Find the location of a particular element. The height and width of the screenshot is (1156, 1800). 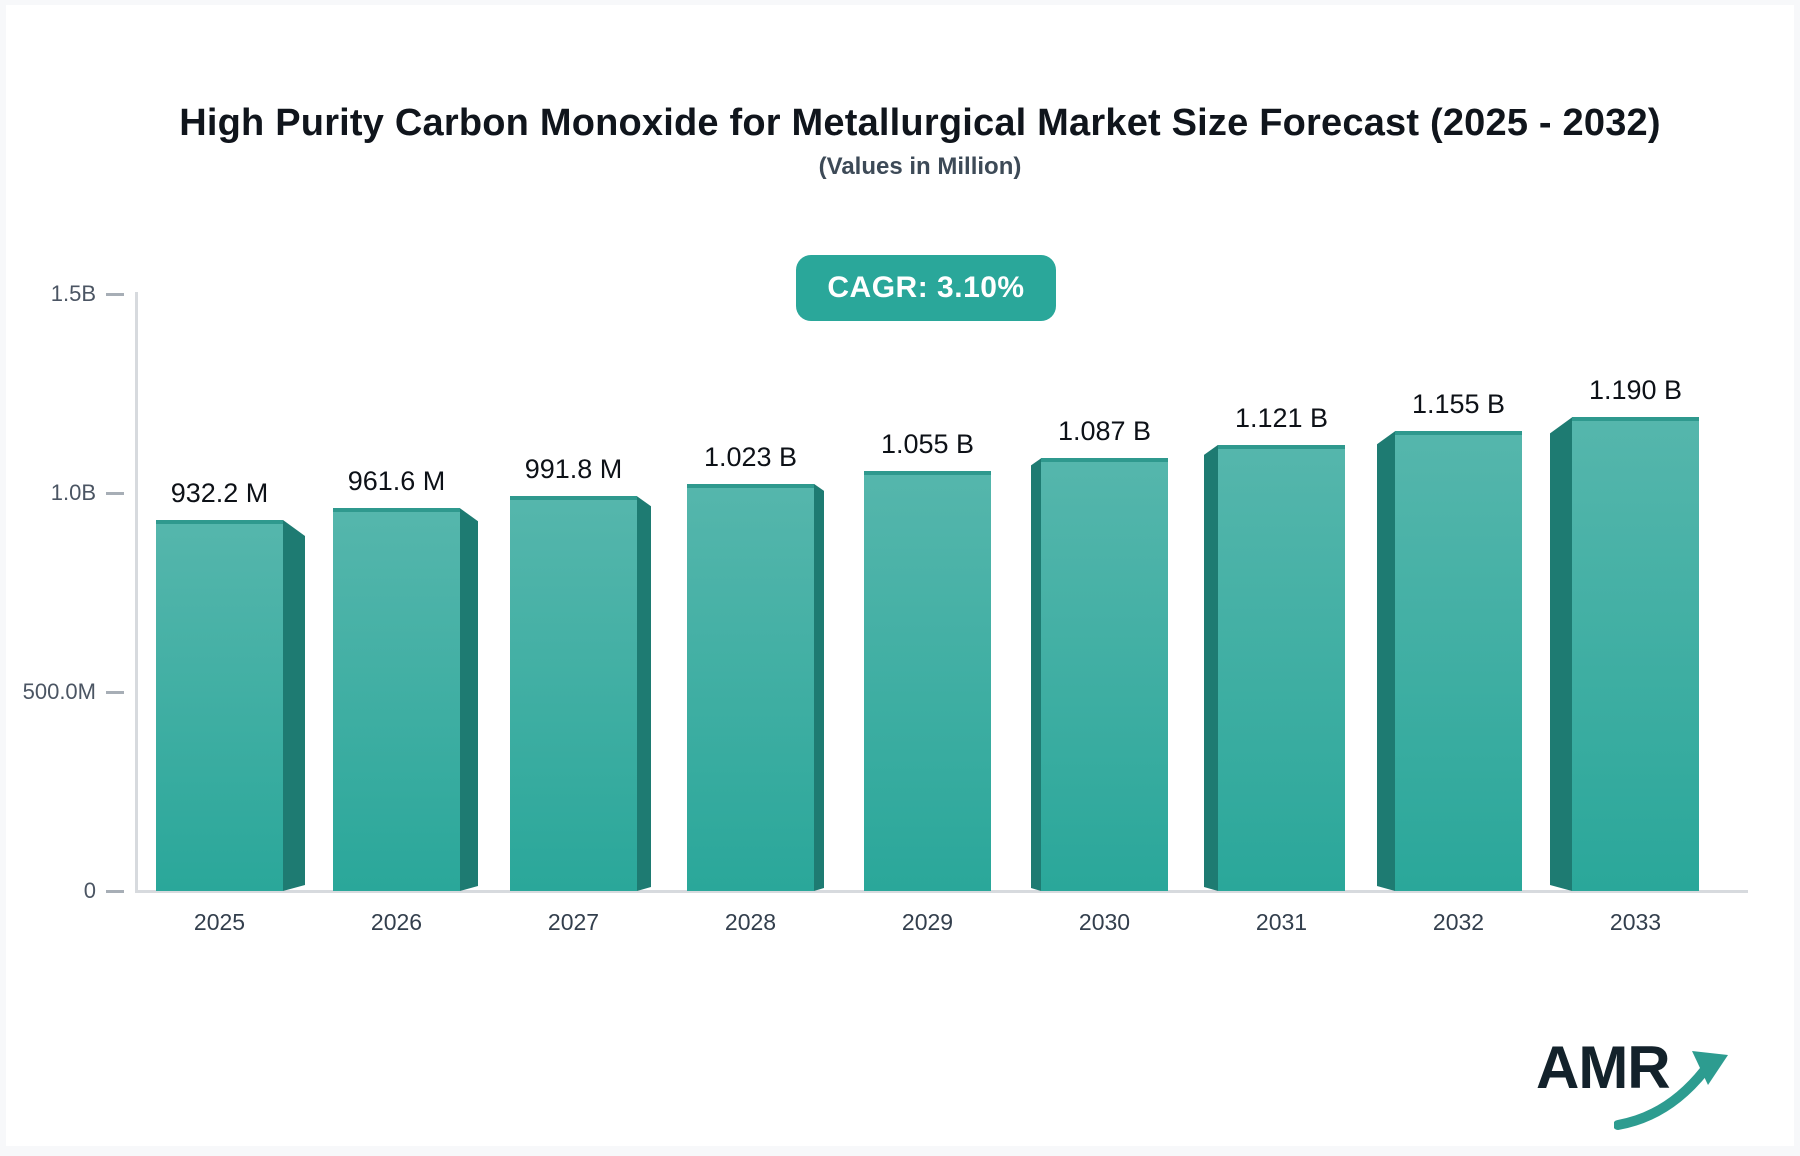

bar-value-label: 1.055 B is located at coordinates (927, 444).